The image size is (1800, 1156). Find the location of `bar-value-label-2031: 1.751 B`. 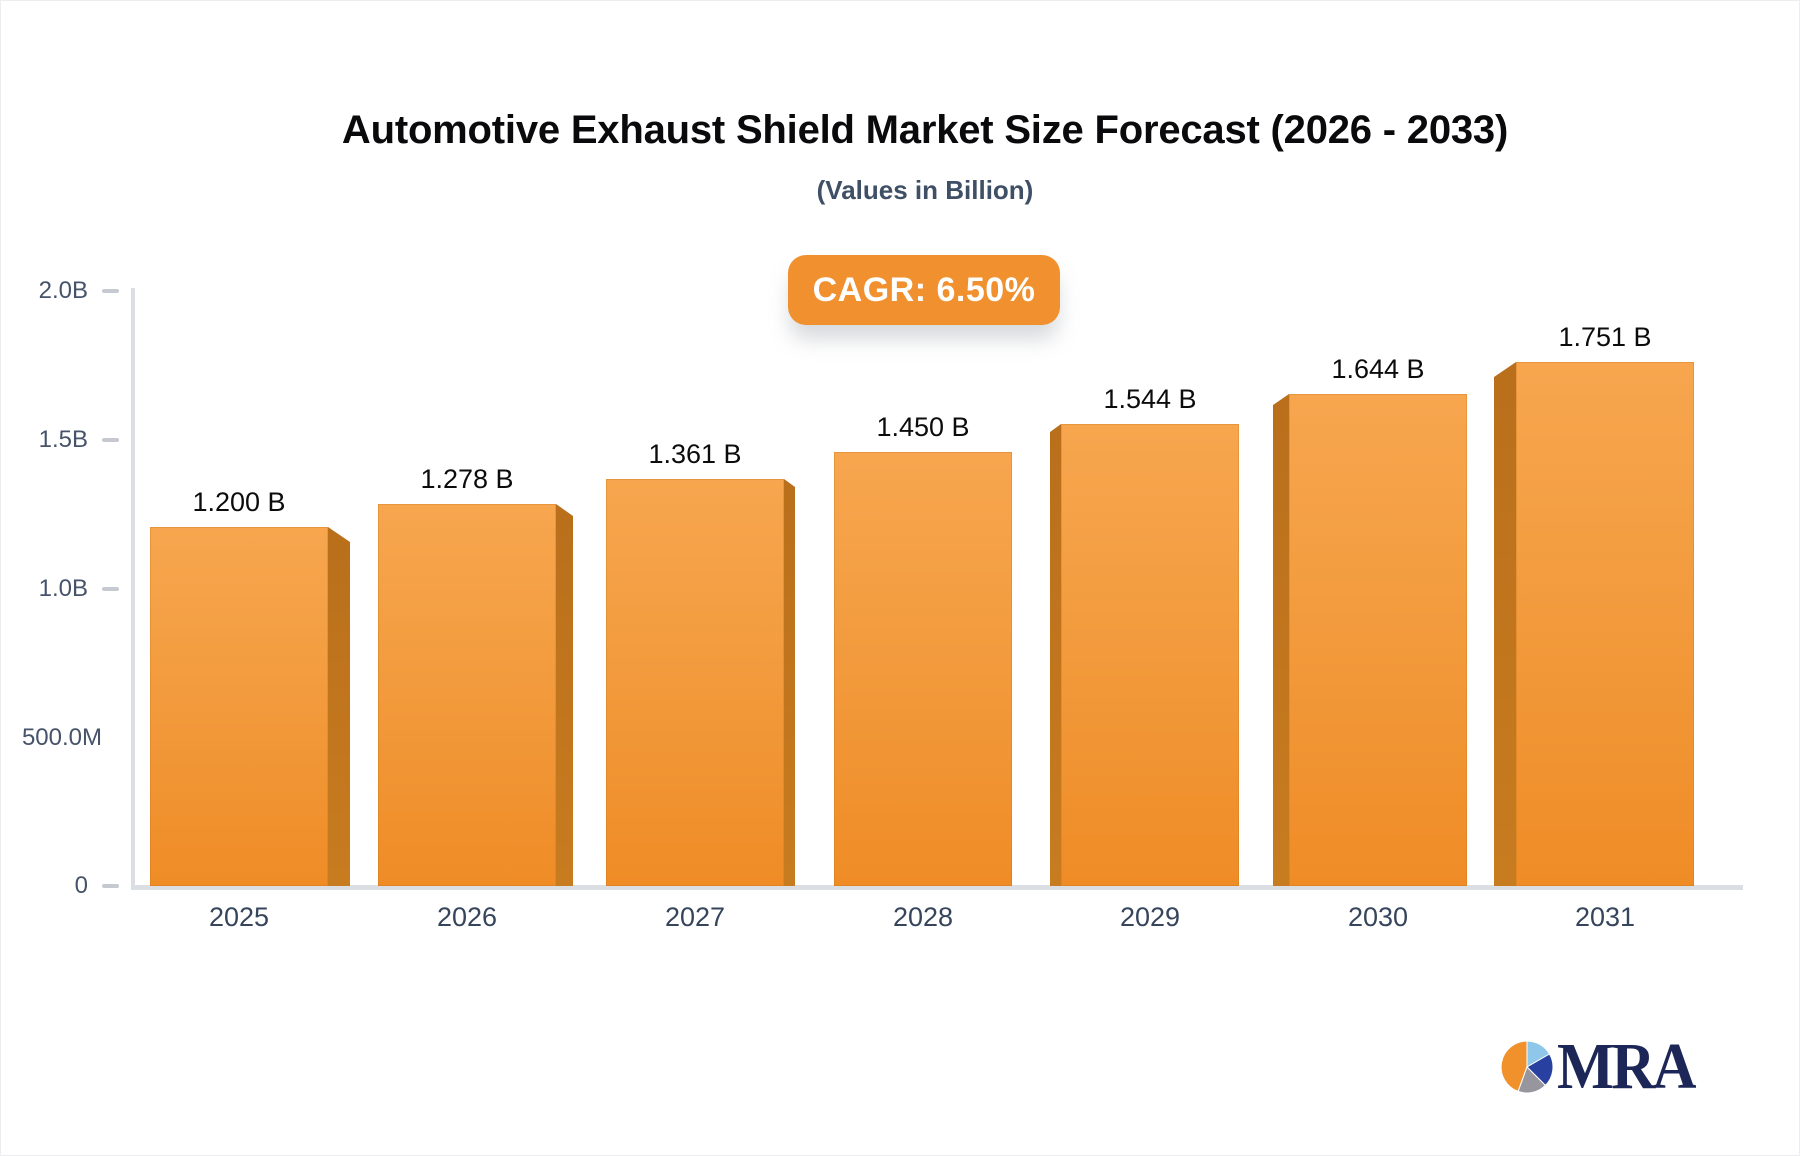

bar-value-label-2031: 1.751 B is located at coordinates (1605, 337).